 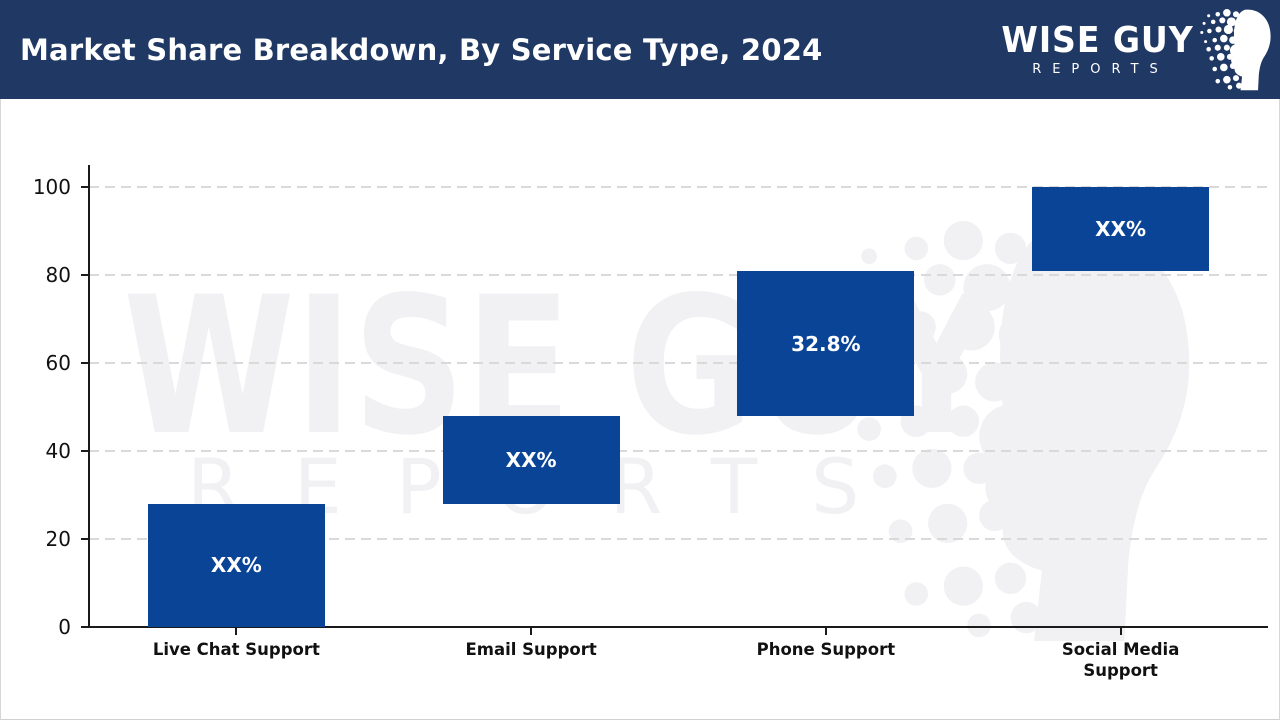 What do you see at coordinates (531, 649) in the screenshot?
I see `x-category-label-email-support: Email Support` at bounding box center [531, 649].